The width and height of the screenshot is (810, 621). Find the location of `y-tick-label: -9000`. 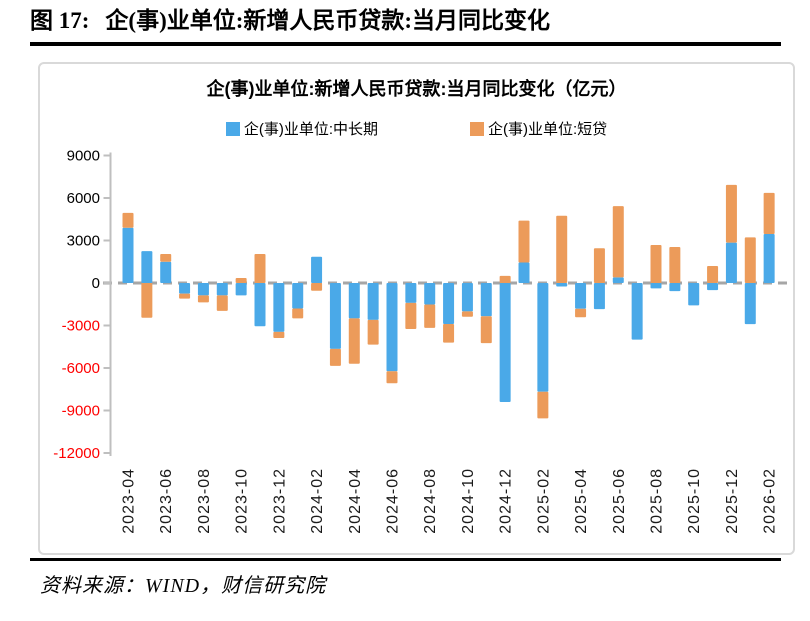

y-tick-label: -9000 is located at coordinates (81, 411).